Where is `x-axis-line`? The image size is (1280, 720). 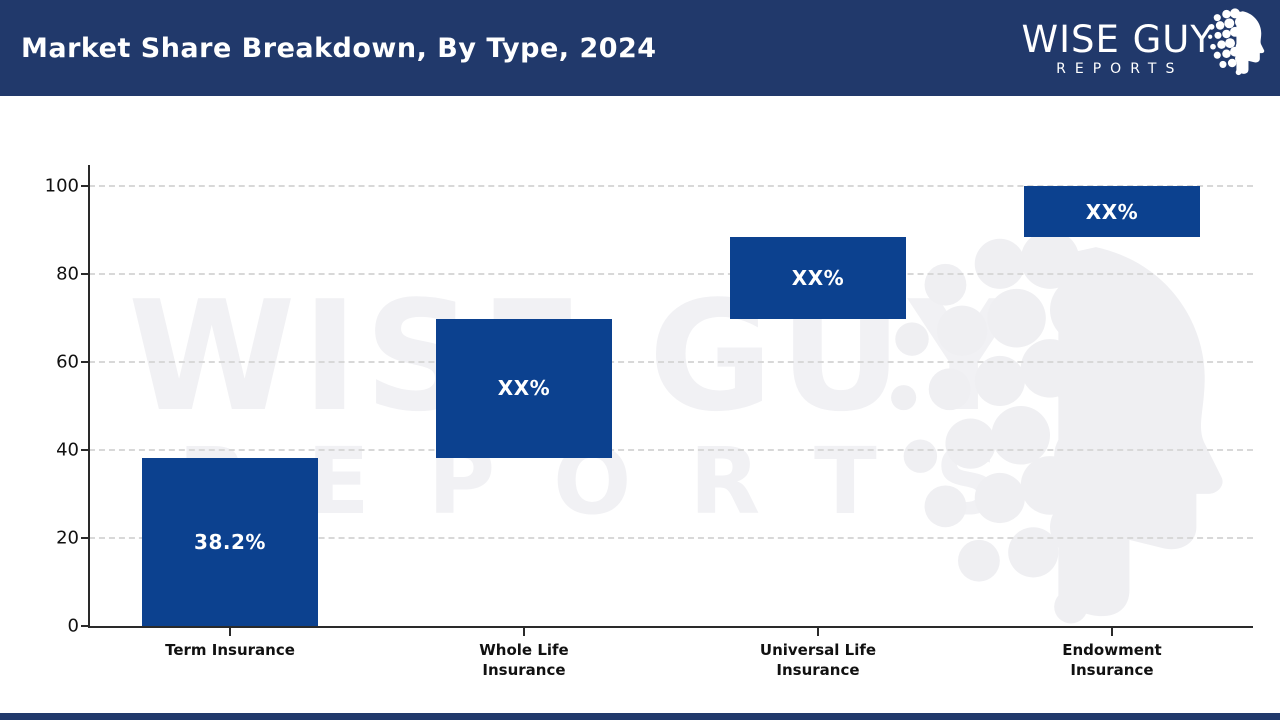 x-axis-line is located at coordinates (670, 627).